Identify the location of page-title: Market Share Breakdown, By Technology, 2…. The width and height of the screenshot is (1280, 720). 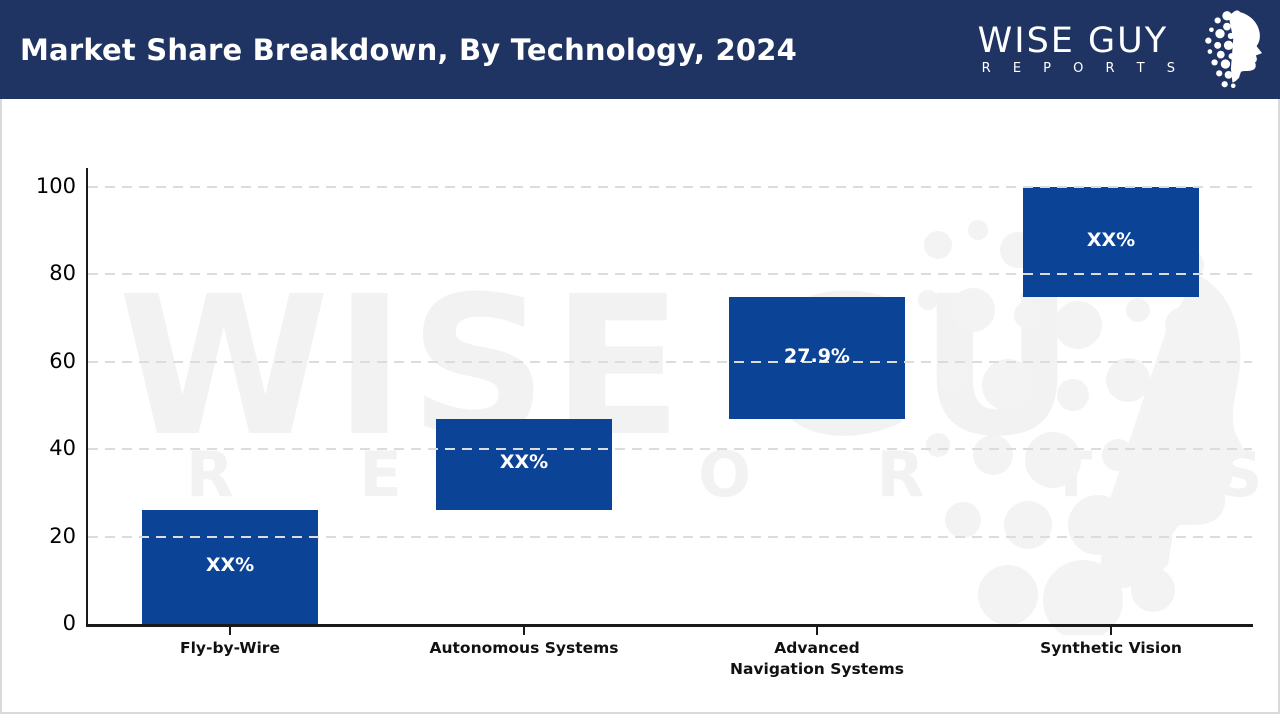
(409, 49).